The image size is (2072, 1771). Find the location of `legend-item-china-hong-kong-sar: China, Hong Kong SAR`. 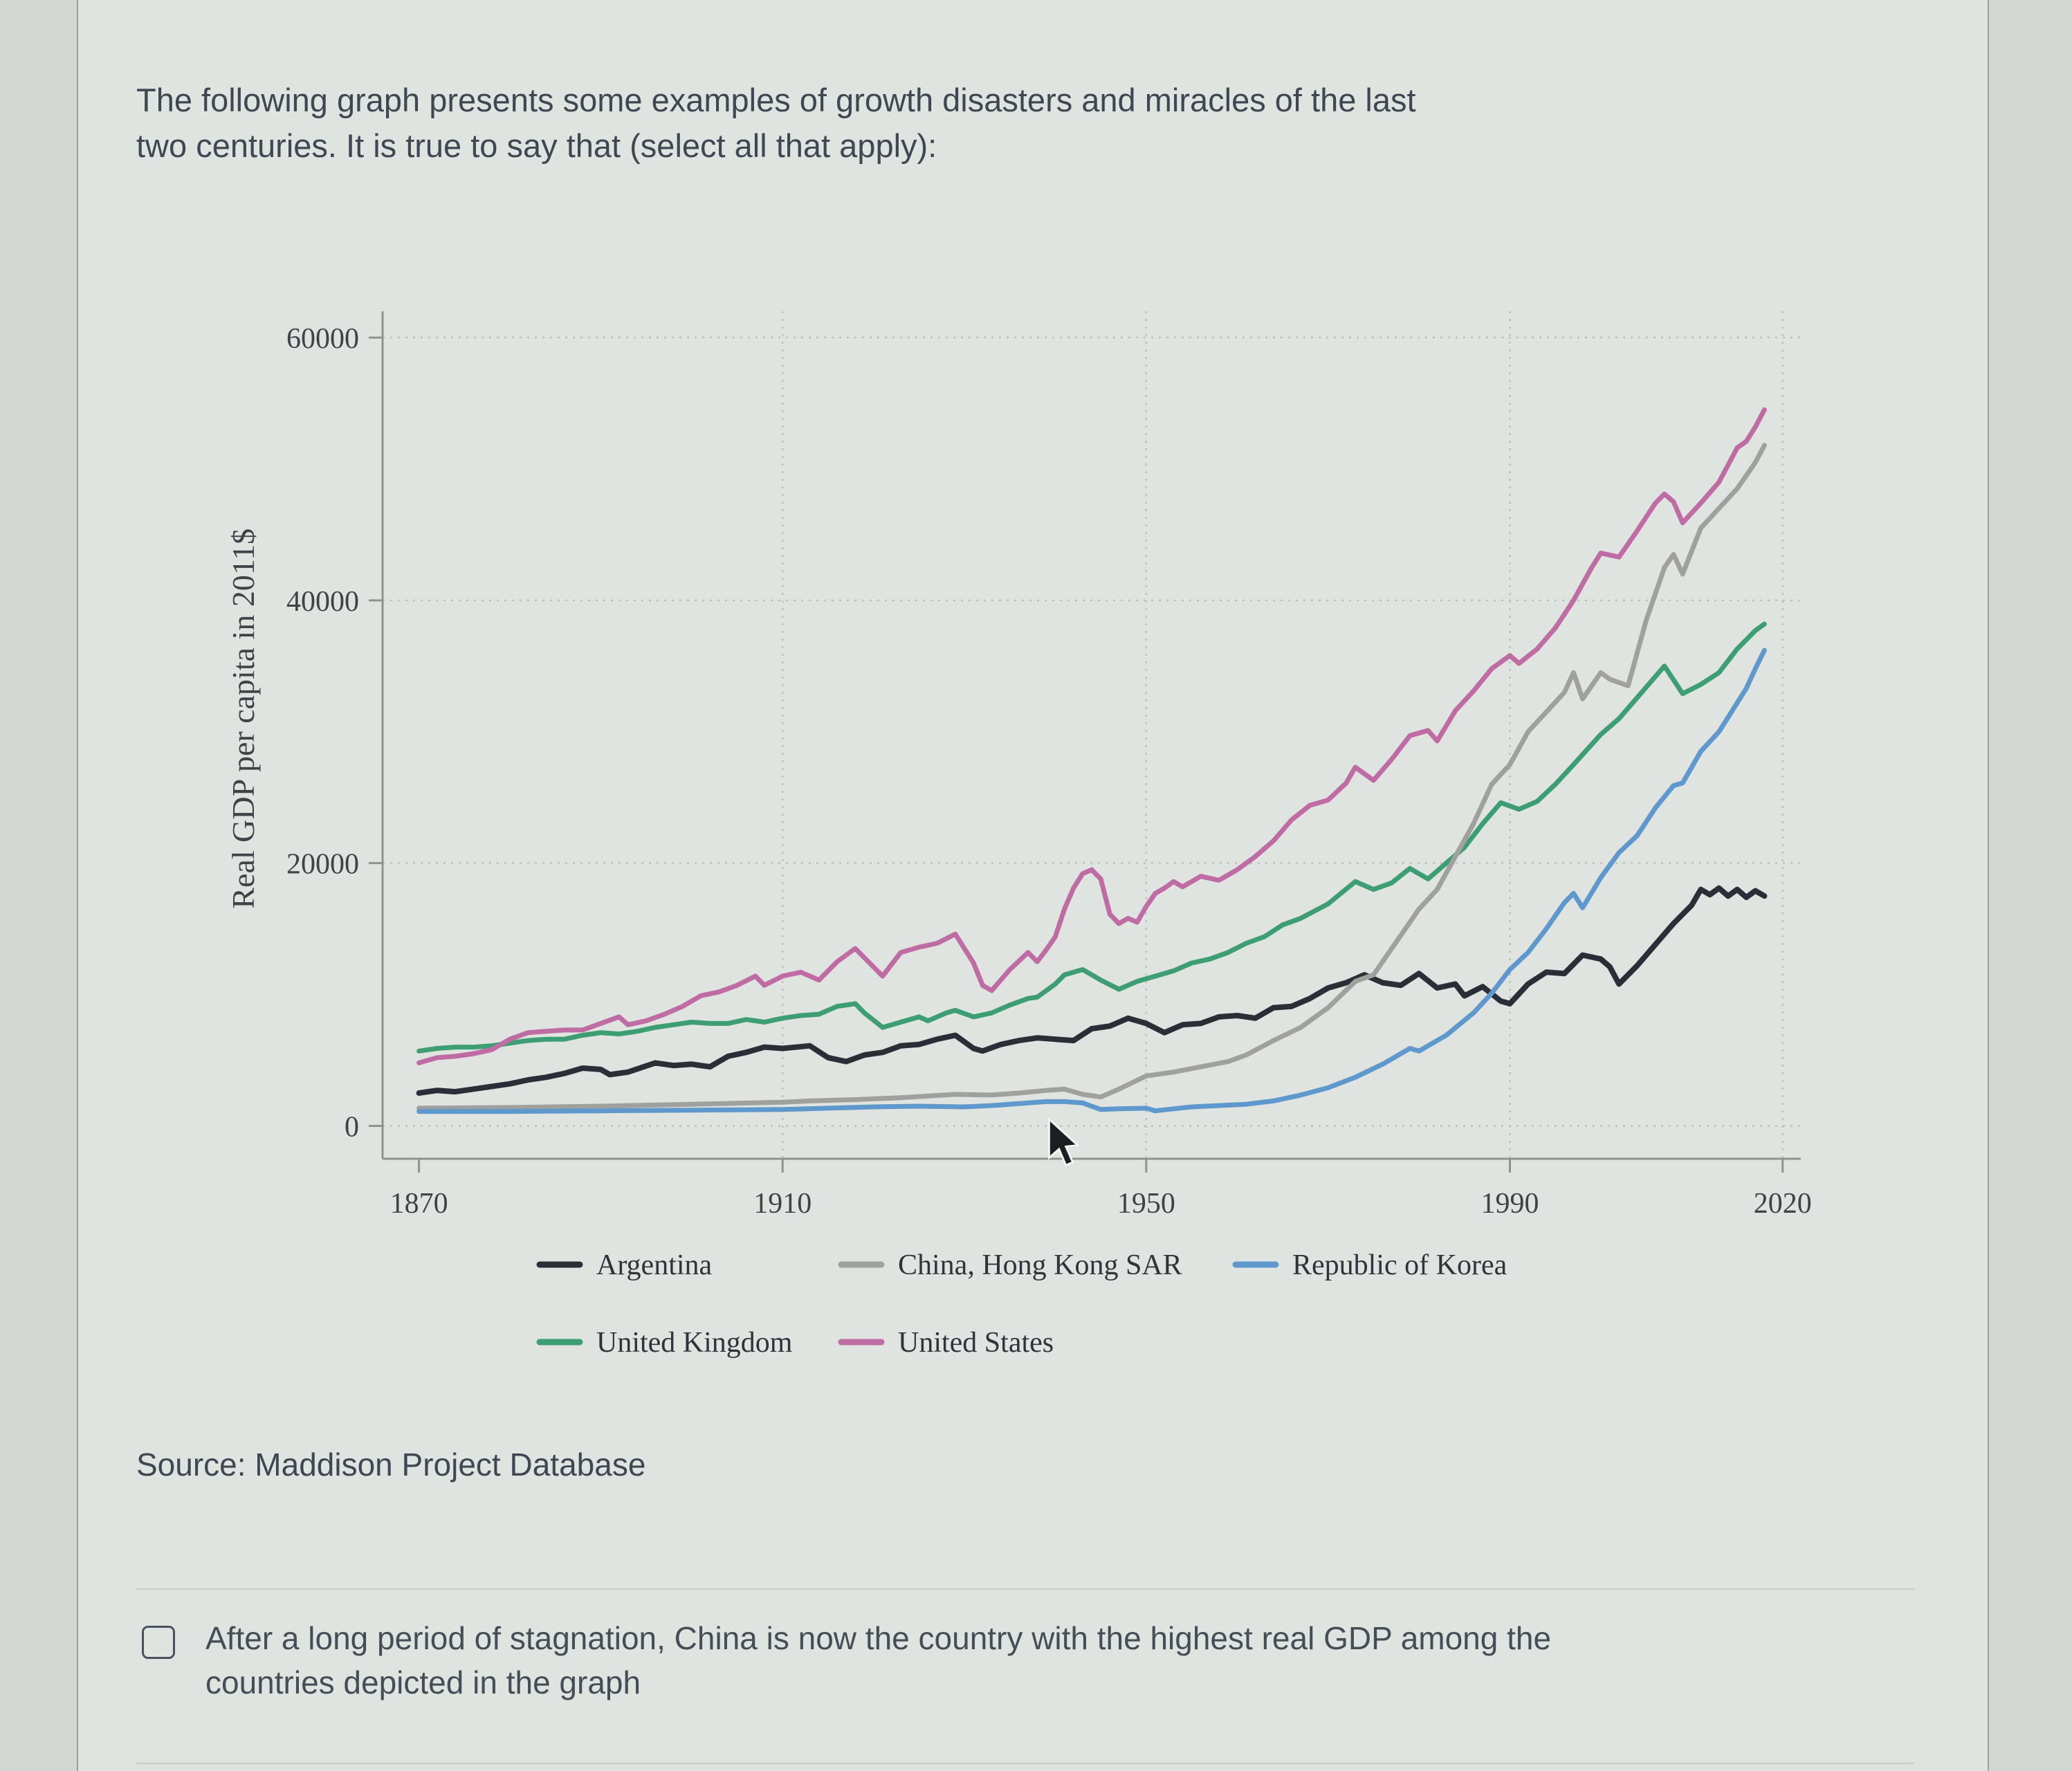

legend-item-china-hong-kong-sar: China, Hong Kong SAR is located at coordinates (1010, 1265).